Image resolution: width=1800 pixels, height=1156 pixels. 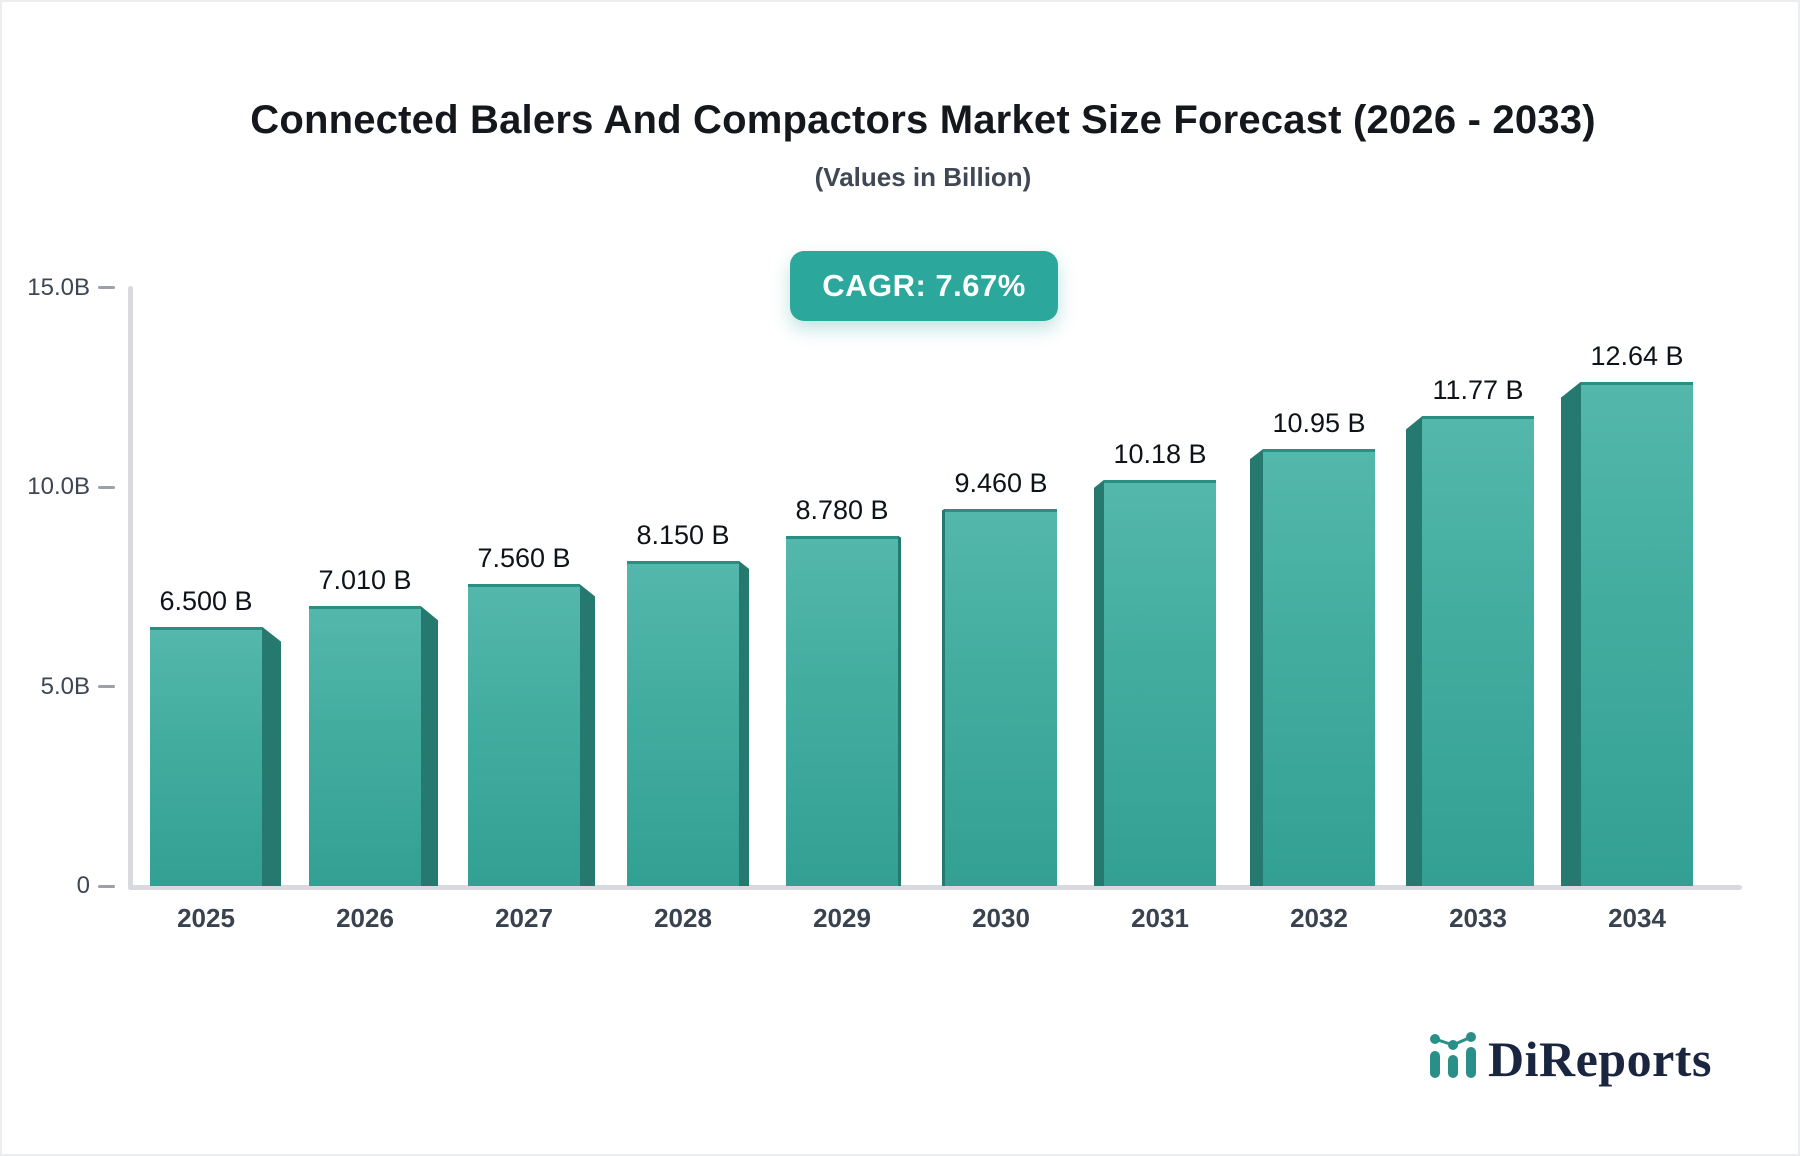 I want to click on bar-value-label: 12.64 B, so click(x=1637, y=355).